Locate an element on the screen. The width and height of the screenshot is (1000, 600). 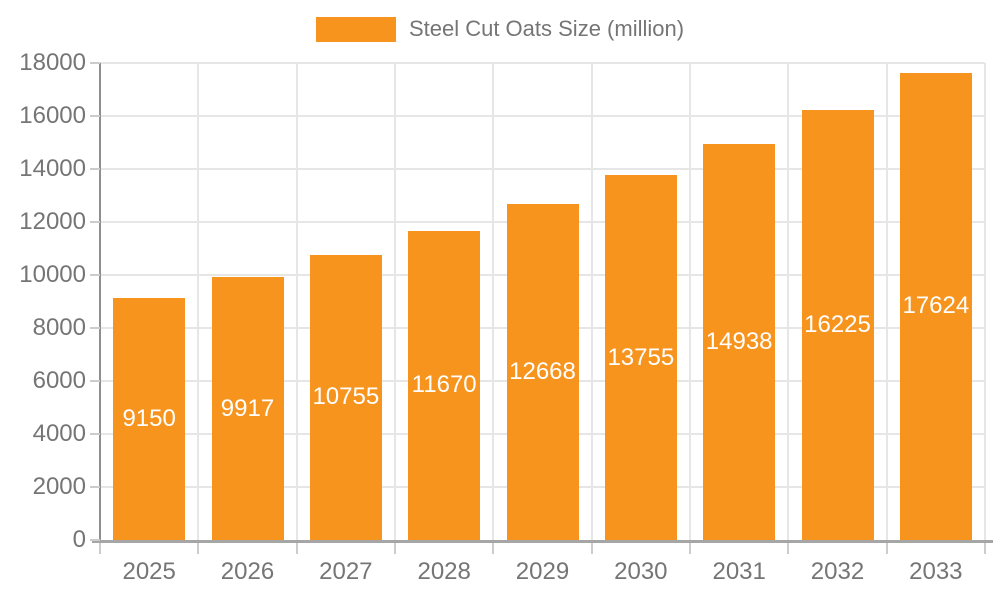
x-axis-category-label: 2031 is located at coordinates (739, 571).